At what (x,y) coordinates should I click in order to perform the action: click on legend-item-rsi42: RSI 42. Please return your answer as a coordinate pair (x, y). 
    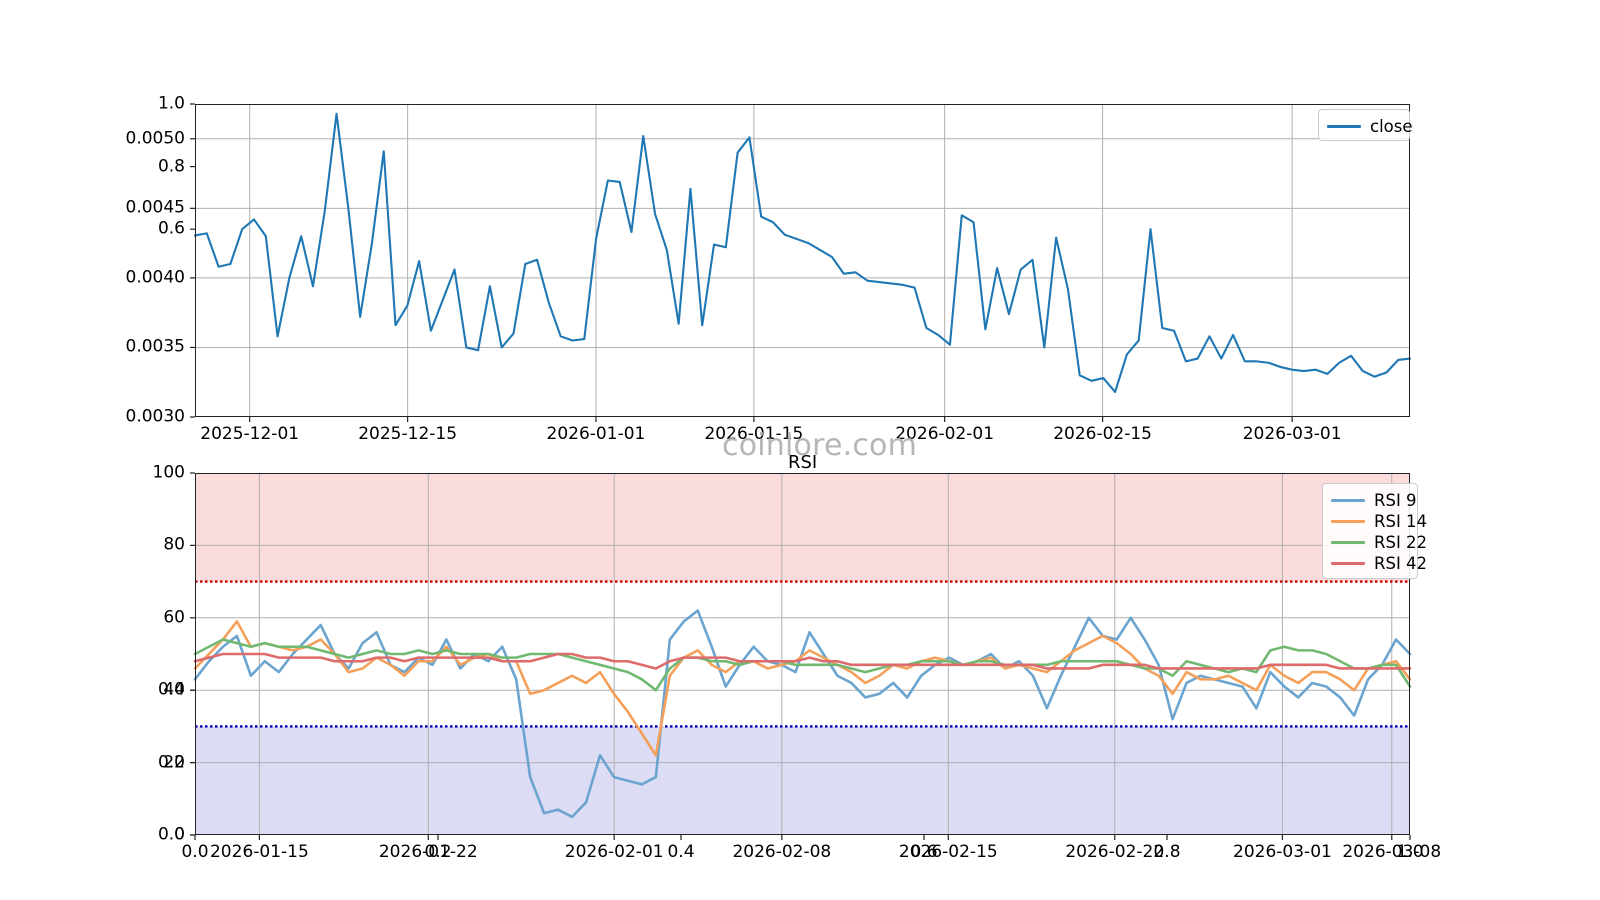
    Looking at the image, I should click on (1379, 563).